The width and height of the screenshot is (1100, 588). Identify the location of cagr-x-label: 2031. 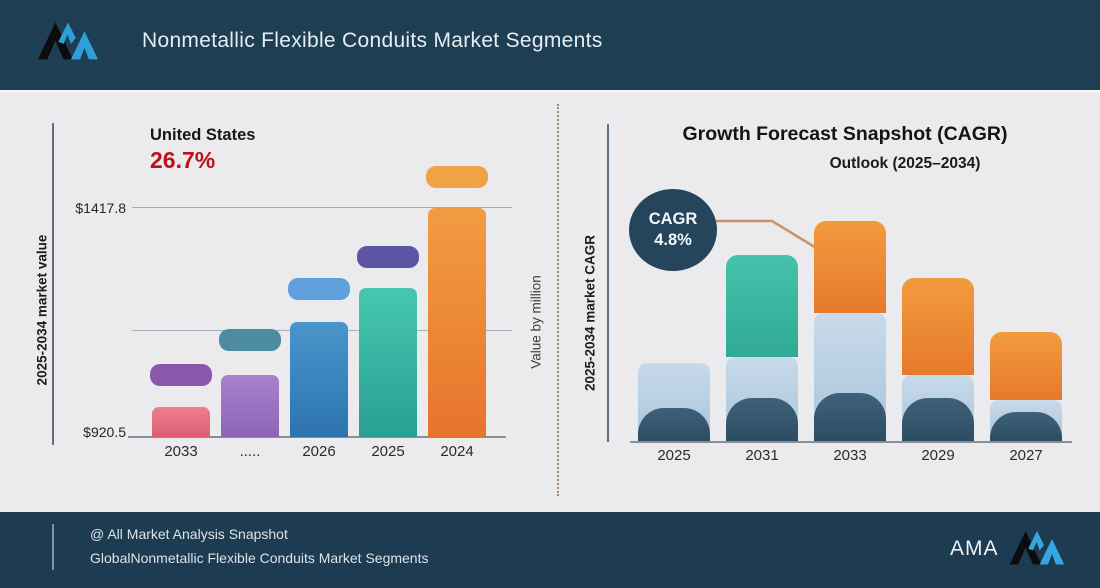
(762, 455).